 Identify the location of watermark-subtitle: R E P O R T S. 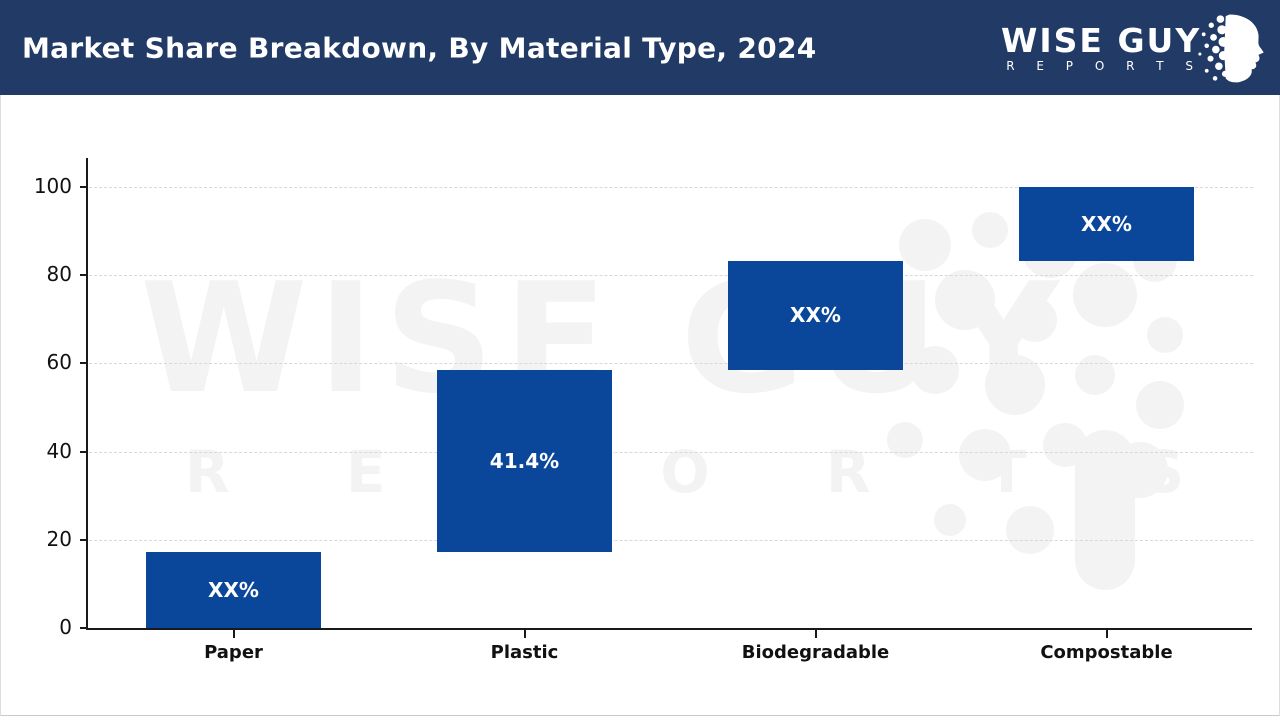
(709, 472).